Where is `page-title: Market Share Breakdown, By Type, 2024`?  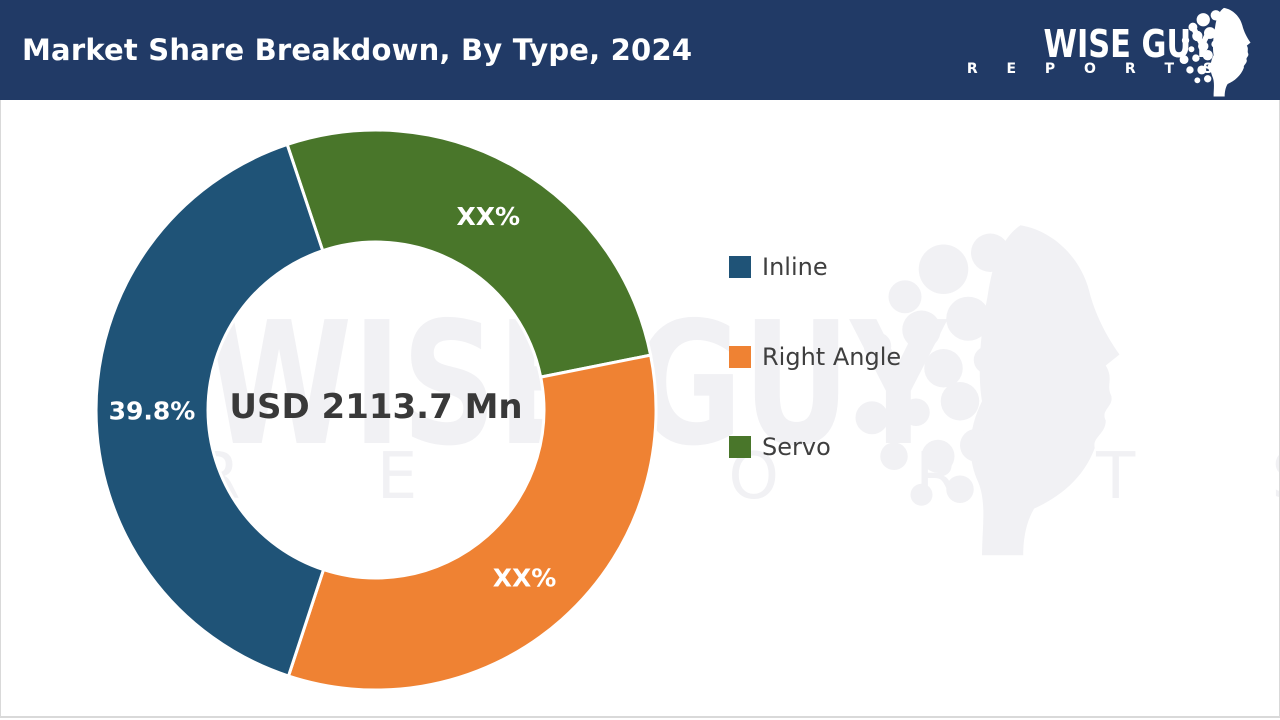
page-title: Market Share Breakdown, By Type, 2024 is located at coordinates (357, 50).